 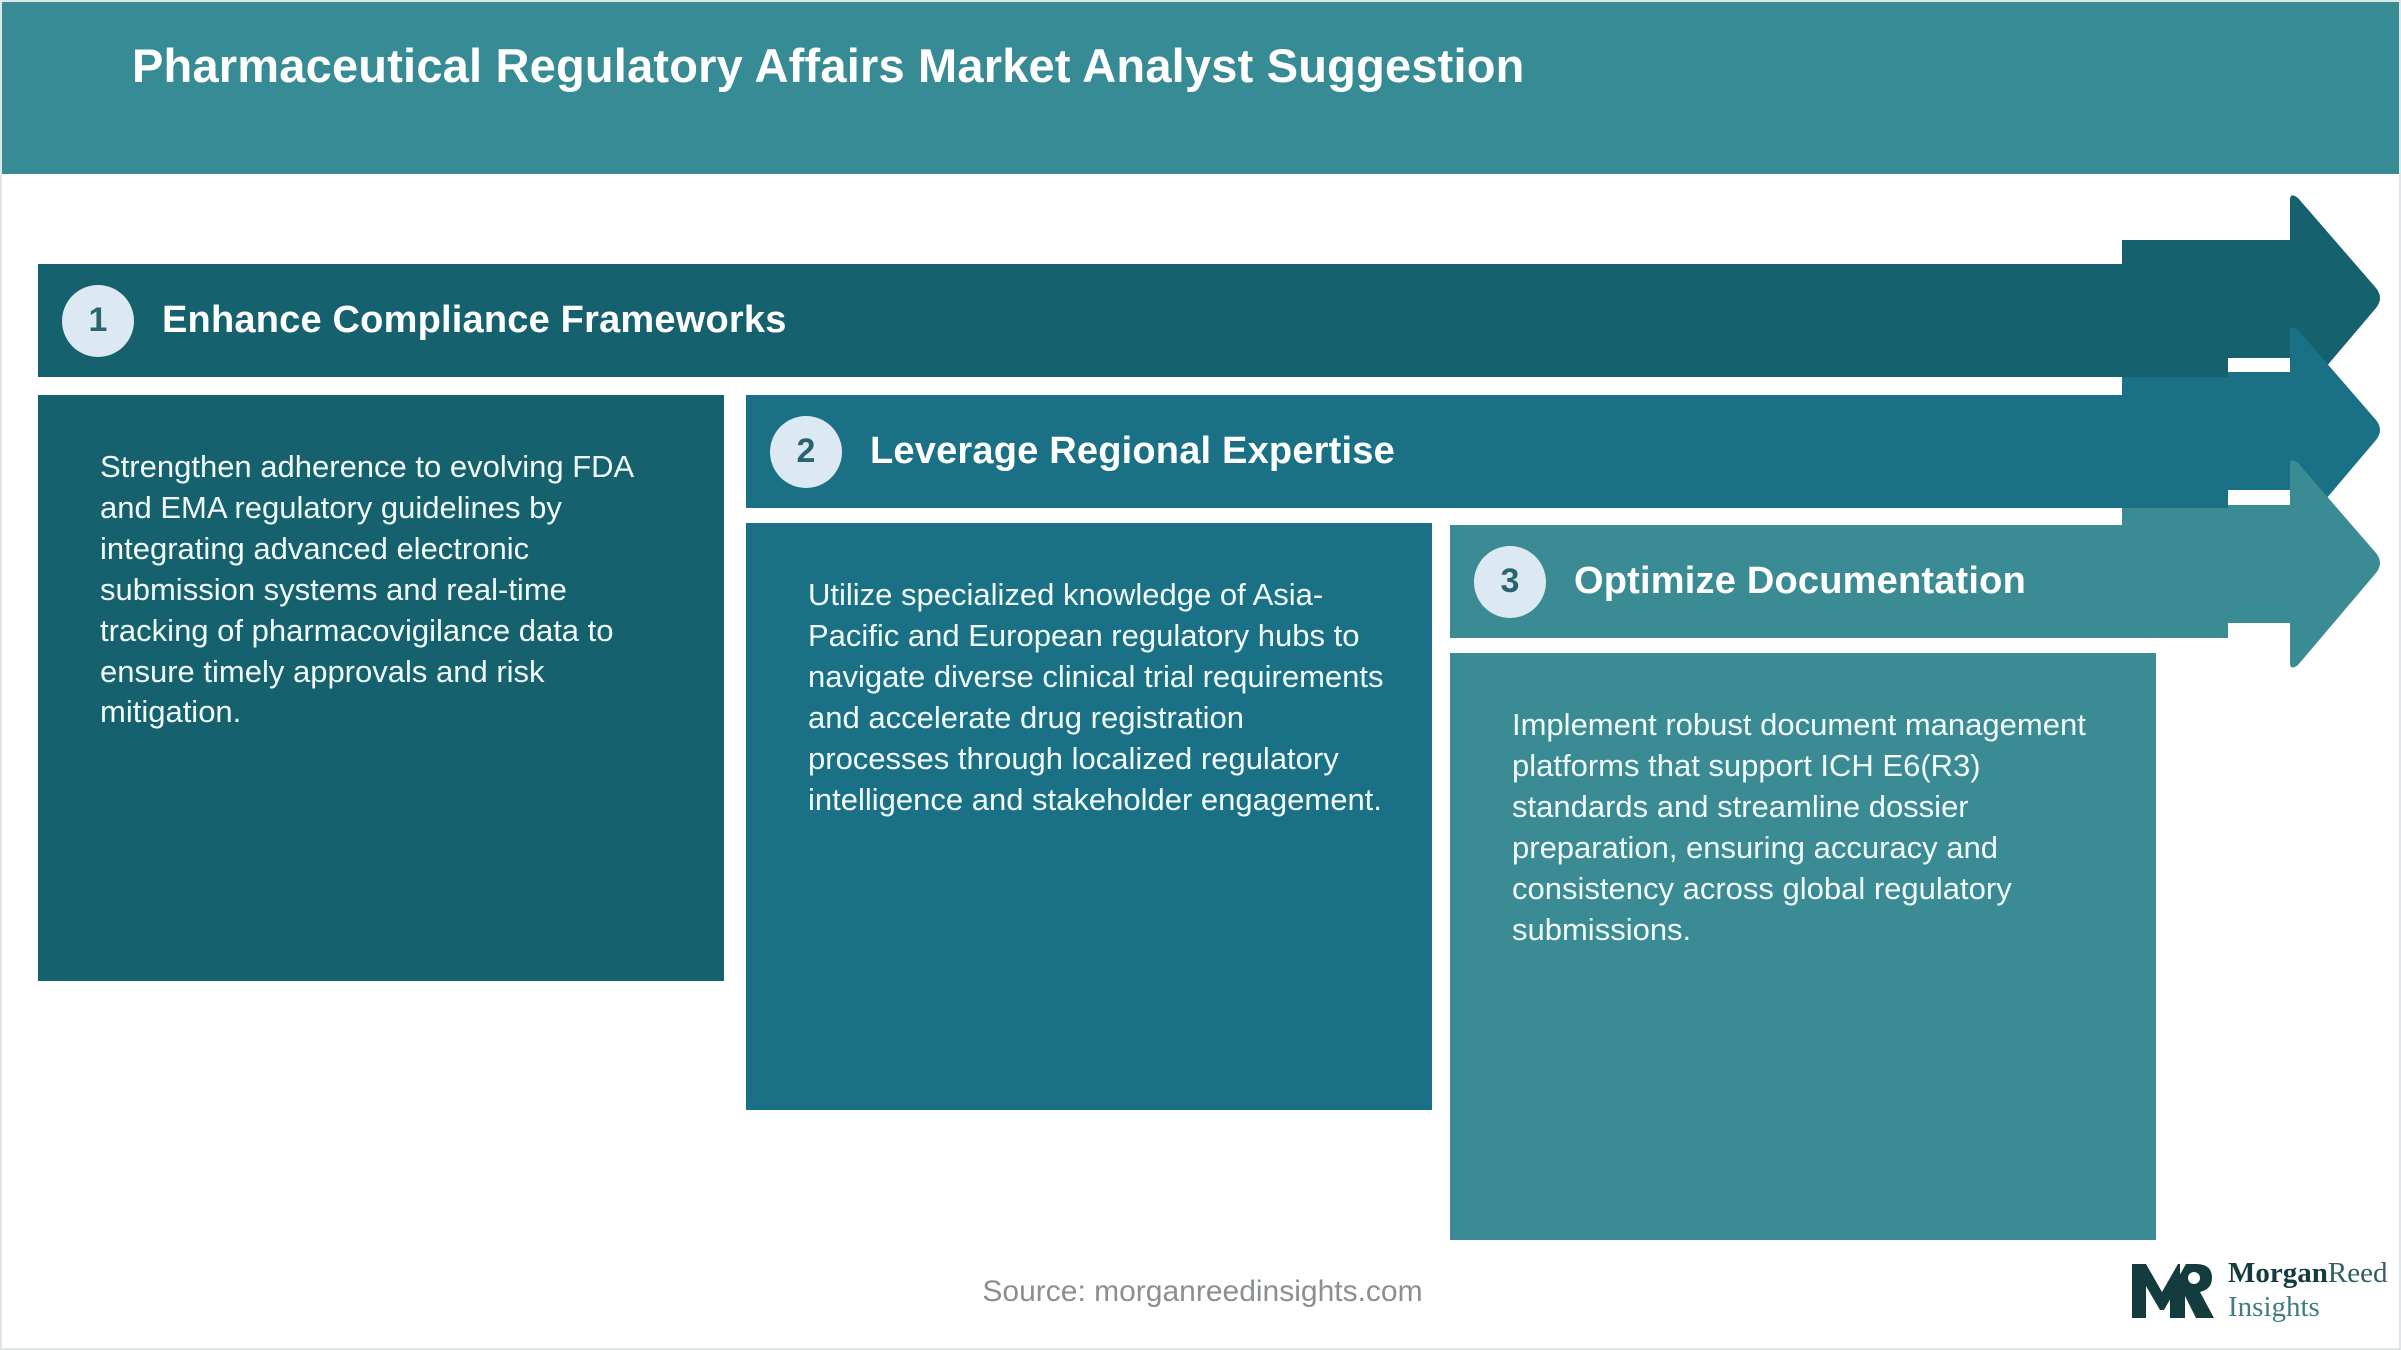 I want to click on logo-name-bold: Morgan, so click(x=2278, y=1272).